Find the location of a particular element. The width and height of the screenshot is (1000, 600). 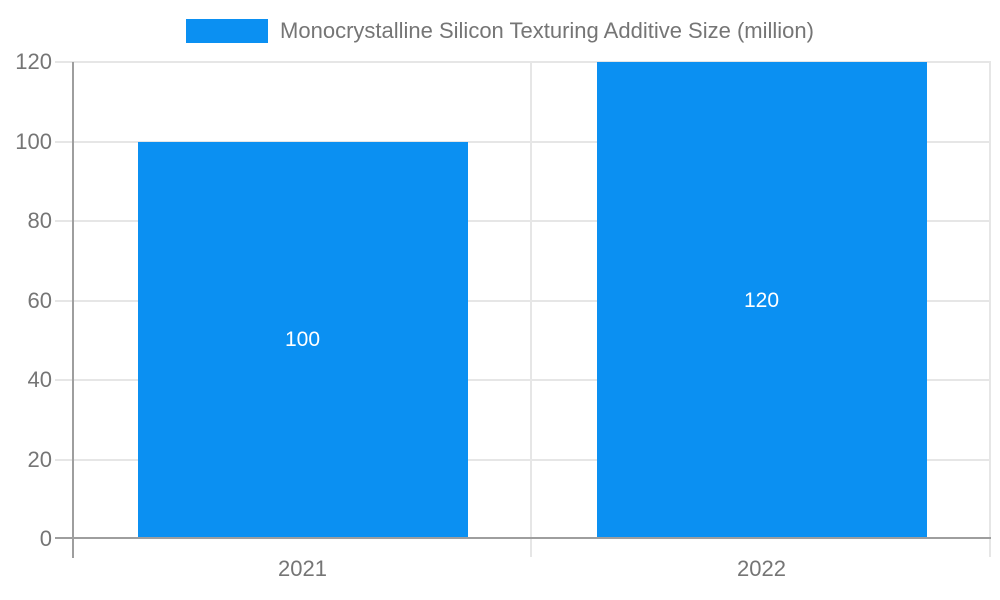

bar-data-label: 120 is located at coordinates (761, 300).